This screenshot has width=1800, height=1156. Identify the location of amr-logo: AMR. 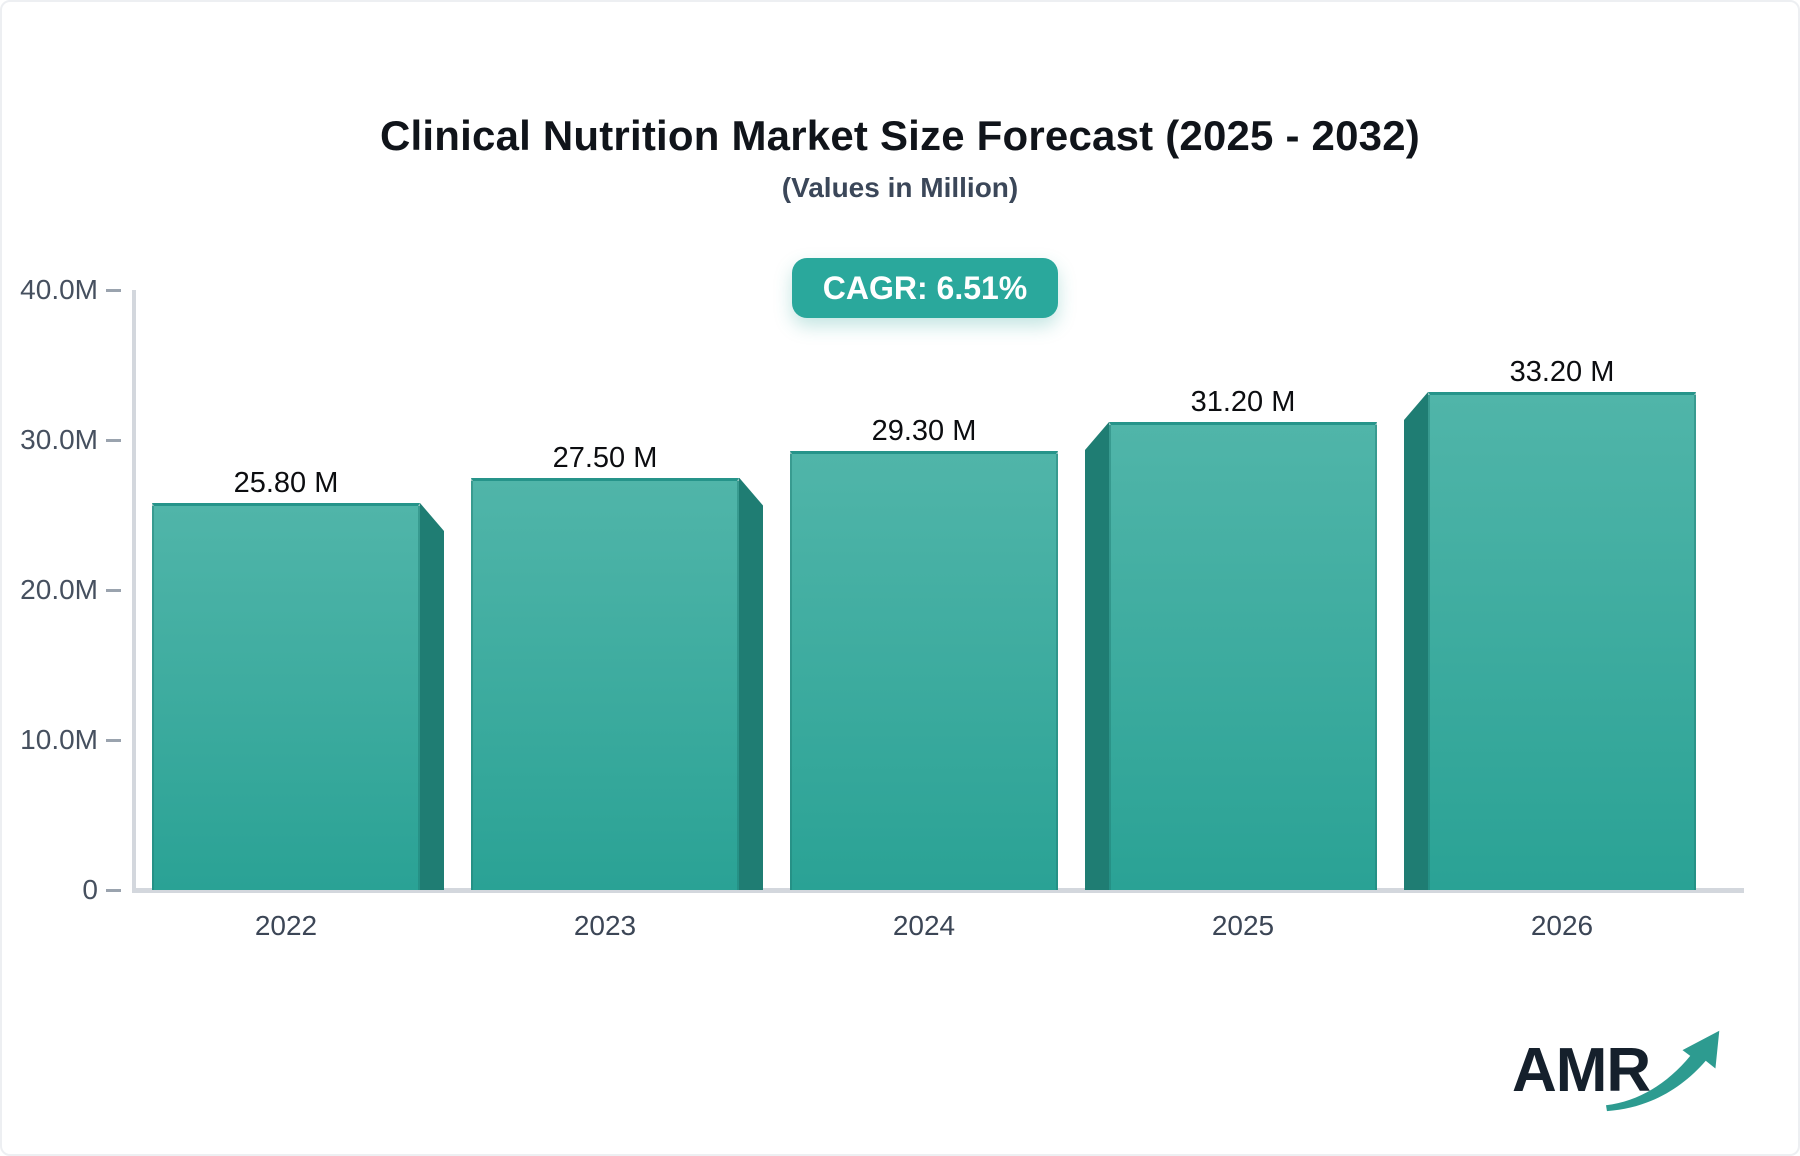
(1617, 1073).